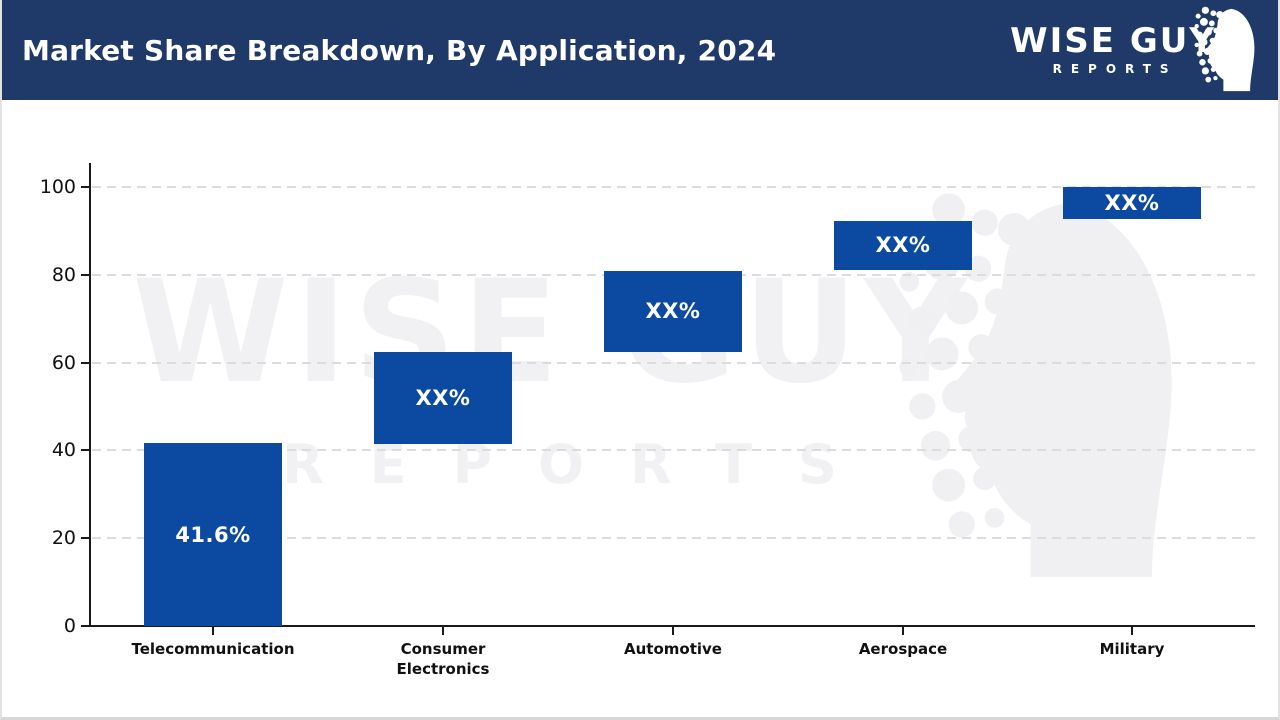  Describe the element at coordinates (1113, 41) in the screenshot. I see `brand-name: WISE GUY` at that location.